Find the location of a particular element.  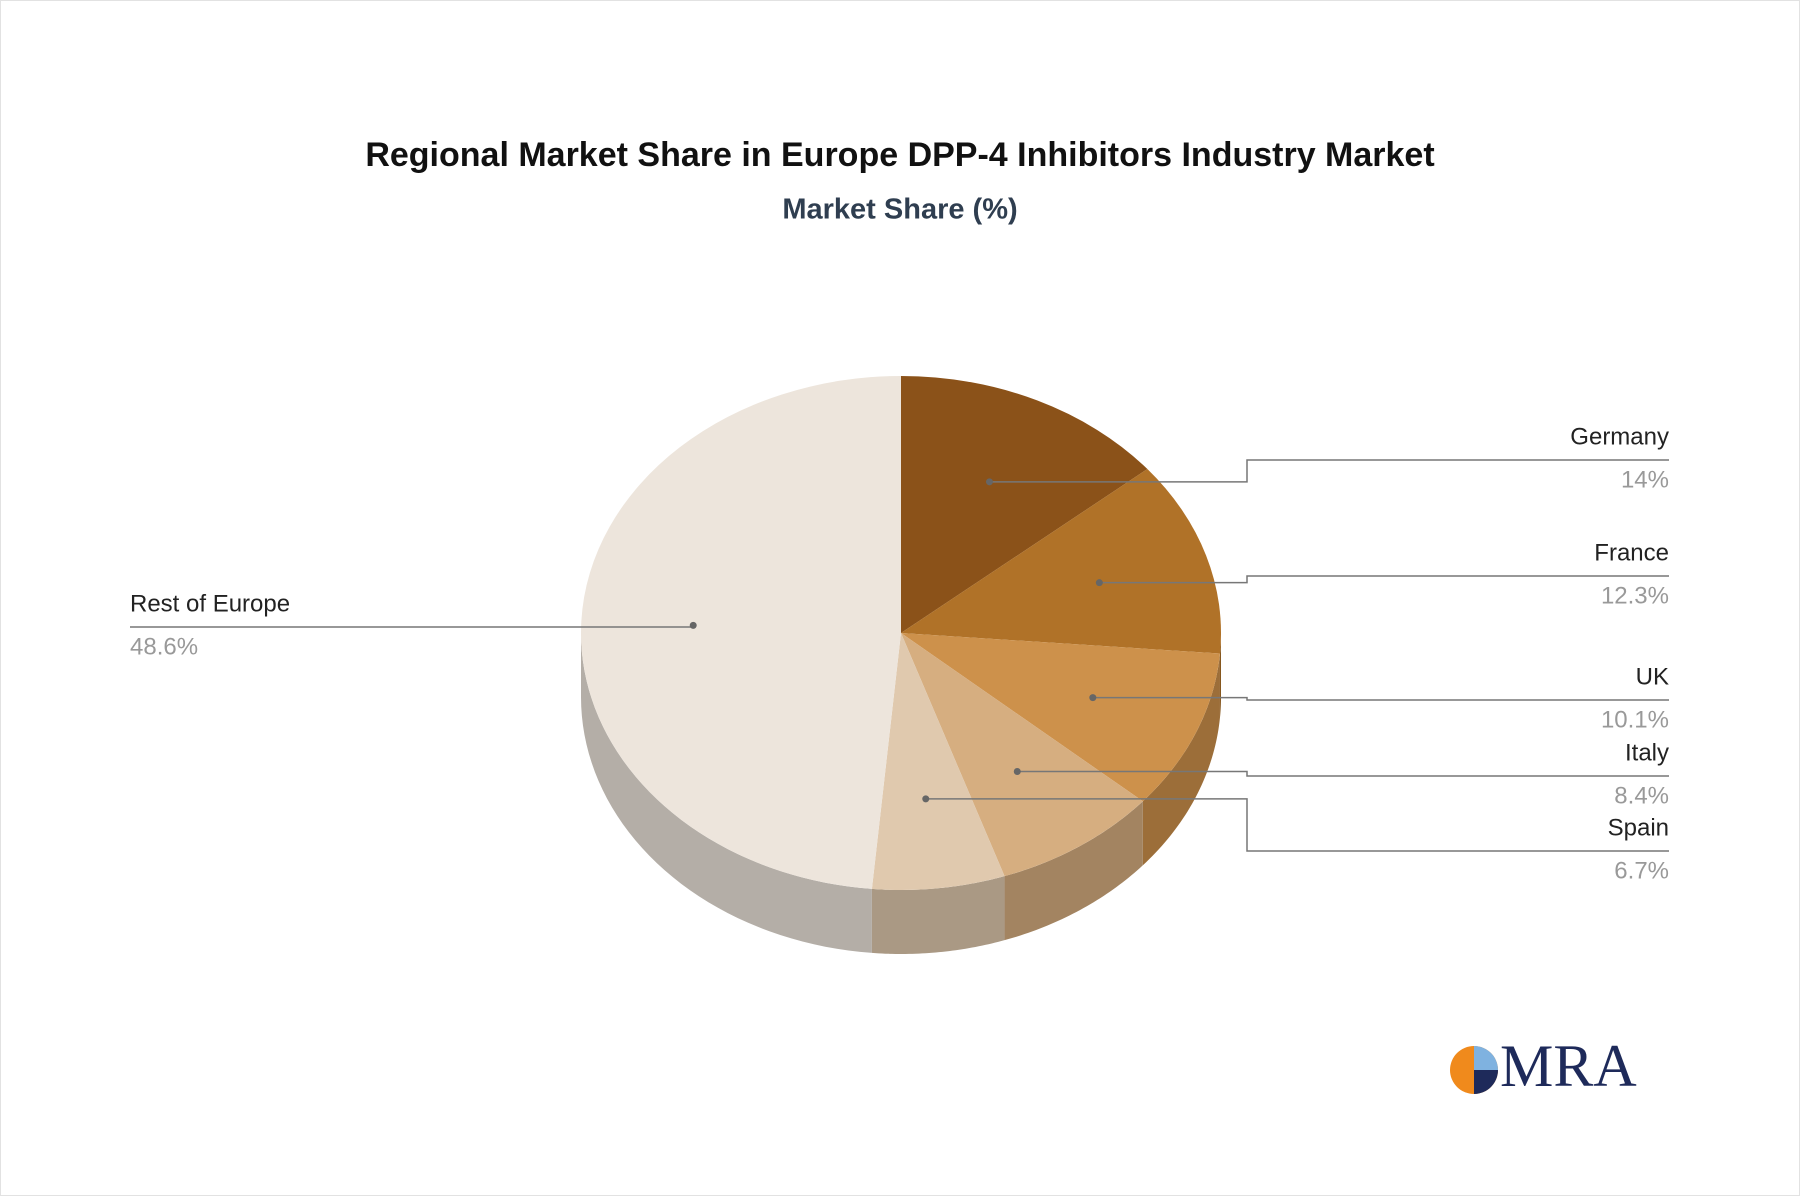

value-label: 6.7% is located at coordinates (1641, 870).